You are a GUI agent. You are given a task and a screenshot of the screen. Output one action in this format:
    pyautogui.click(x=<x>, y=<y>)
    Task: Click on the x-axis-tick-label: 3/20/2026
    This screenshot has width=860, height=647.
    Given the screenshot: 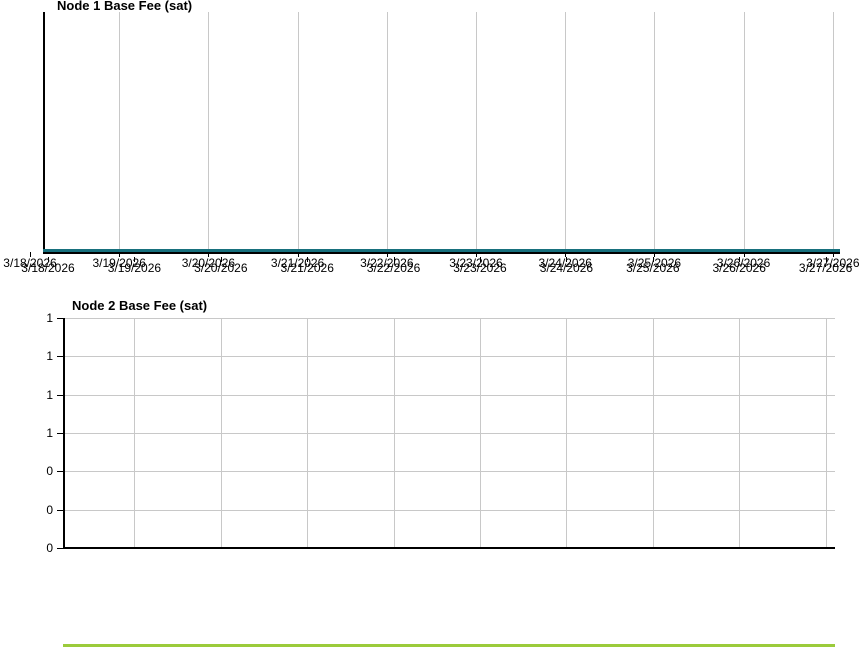 What is the action you would take?
    pyautogui.click(x=221, y=268)
    